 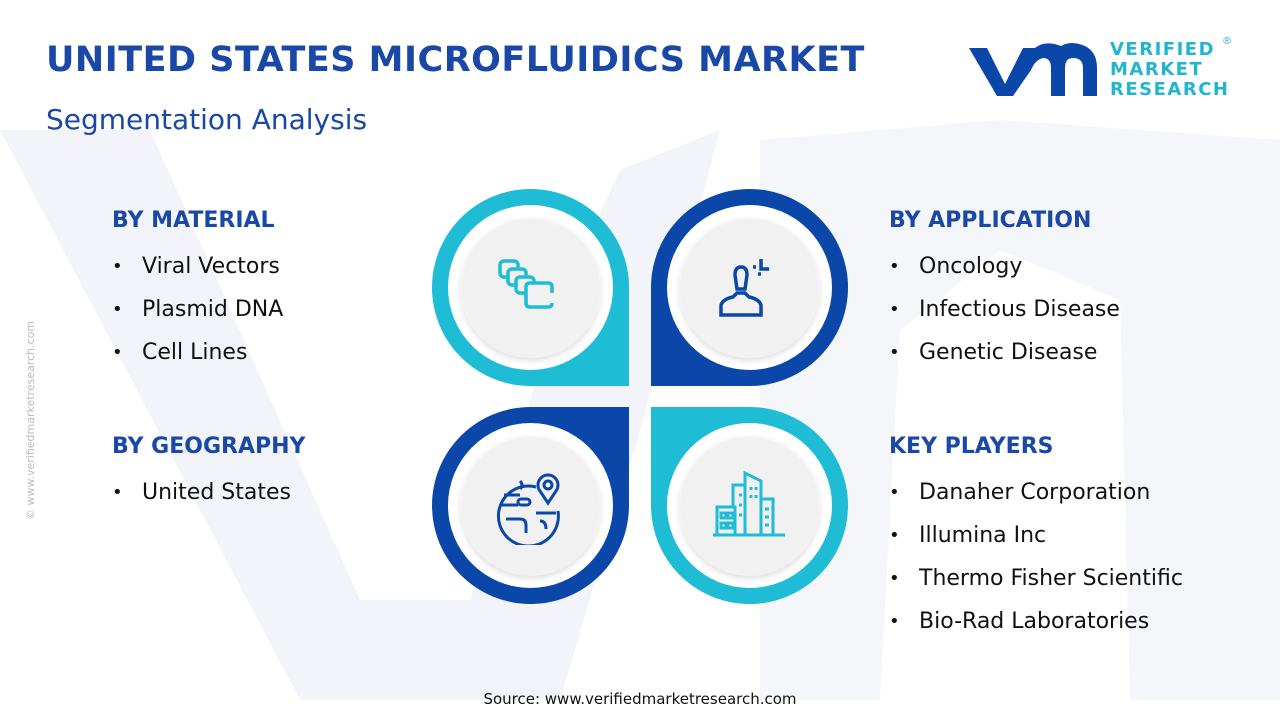 I want to click on person-icon, so click(x=744, y=288).